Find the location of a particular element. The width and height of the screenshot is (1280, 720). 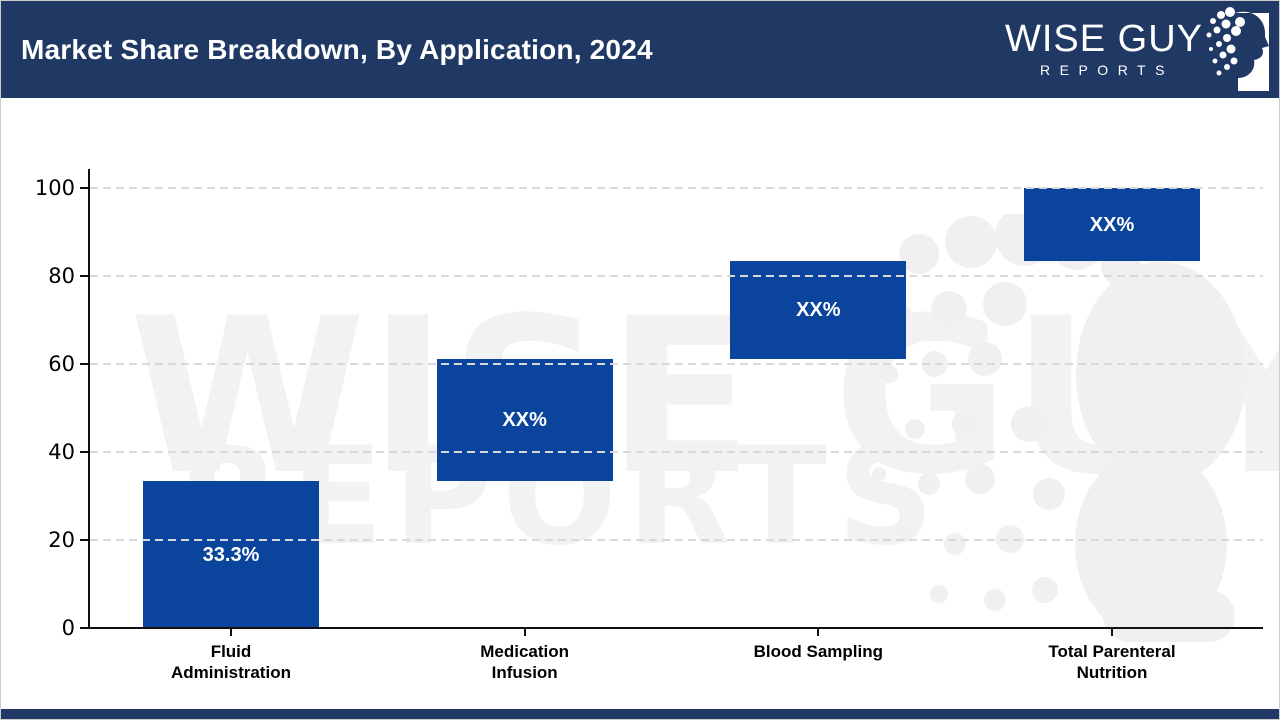

logo-face-icon is located at coordinates (1237, 49).